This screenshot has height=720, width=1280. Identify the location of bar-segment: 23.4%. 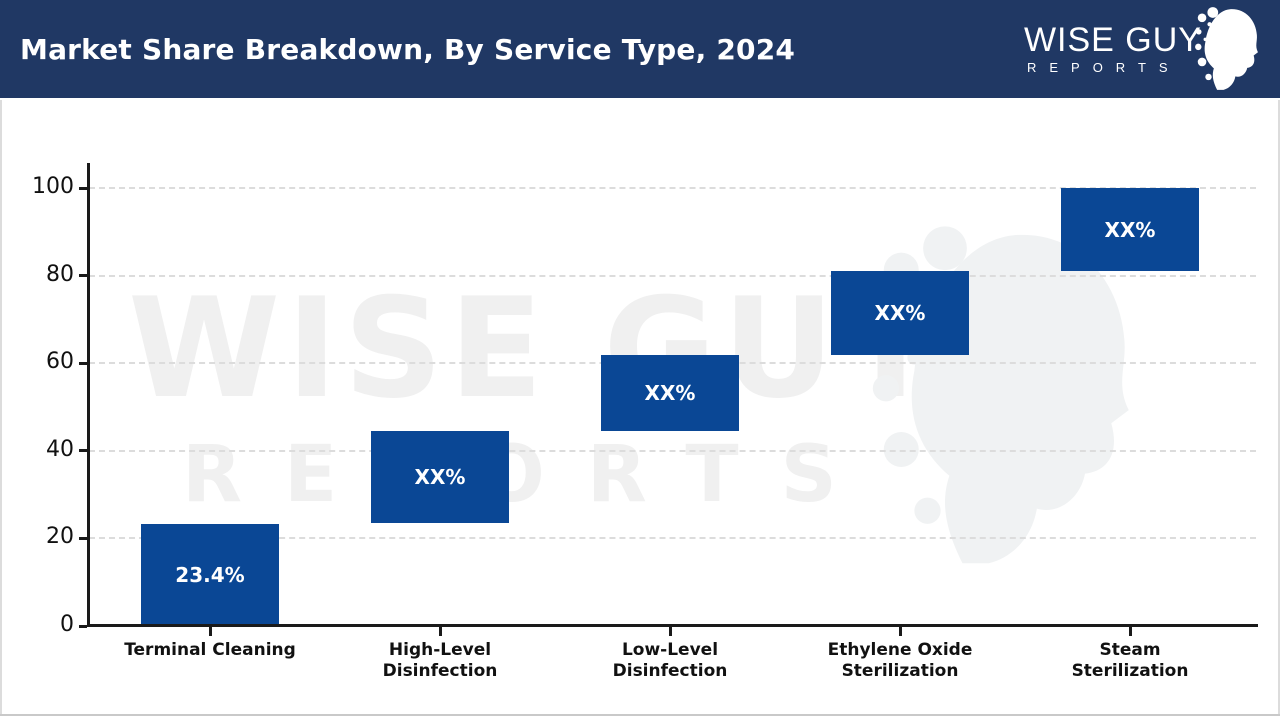
(210, 574).